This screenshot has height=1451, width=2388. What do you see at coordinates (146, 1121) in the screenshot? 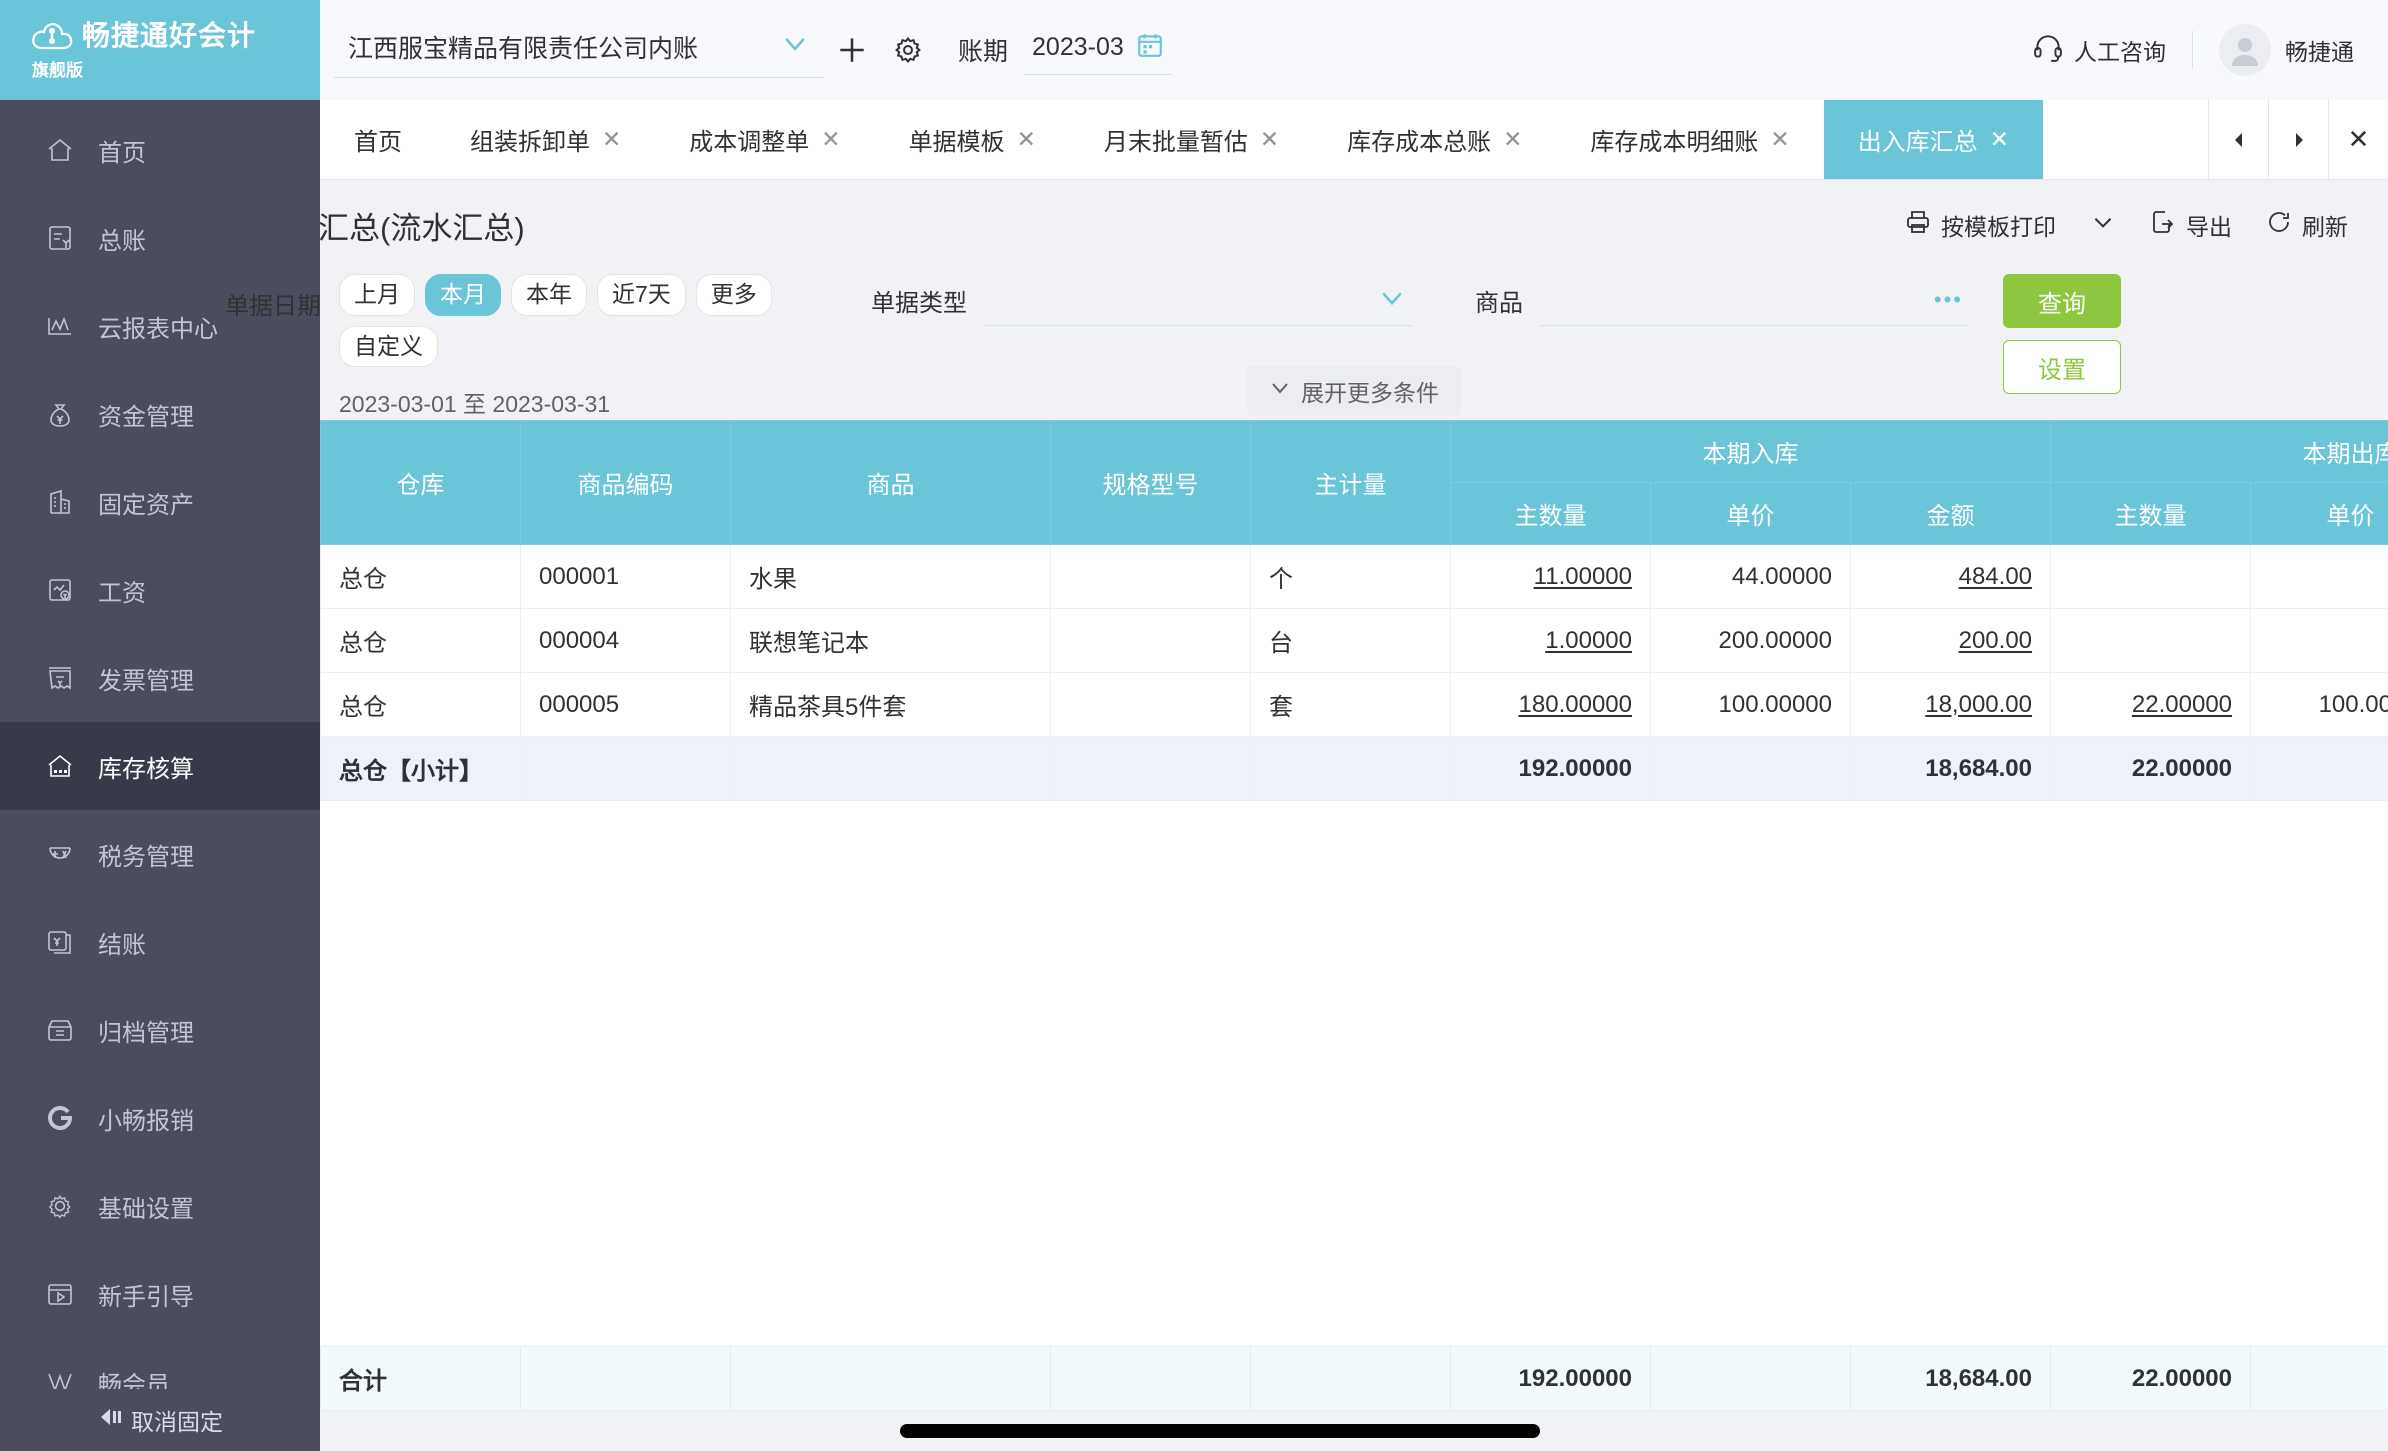
I see `sidebar-item-label: 小畅报销` at bounding box center [146, 1121].